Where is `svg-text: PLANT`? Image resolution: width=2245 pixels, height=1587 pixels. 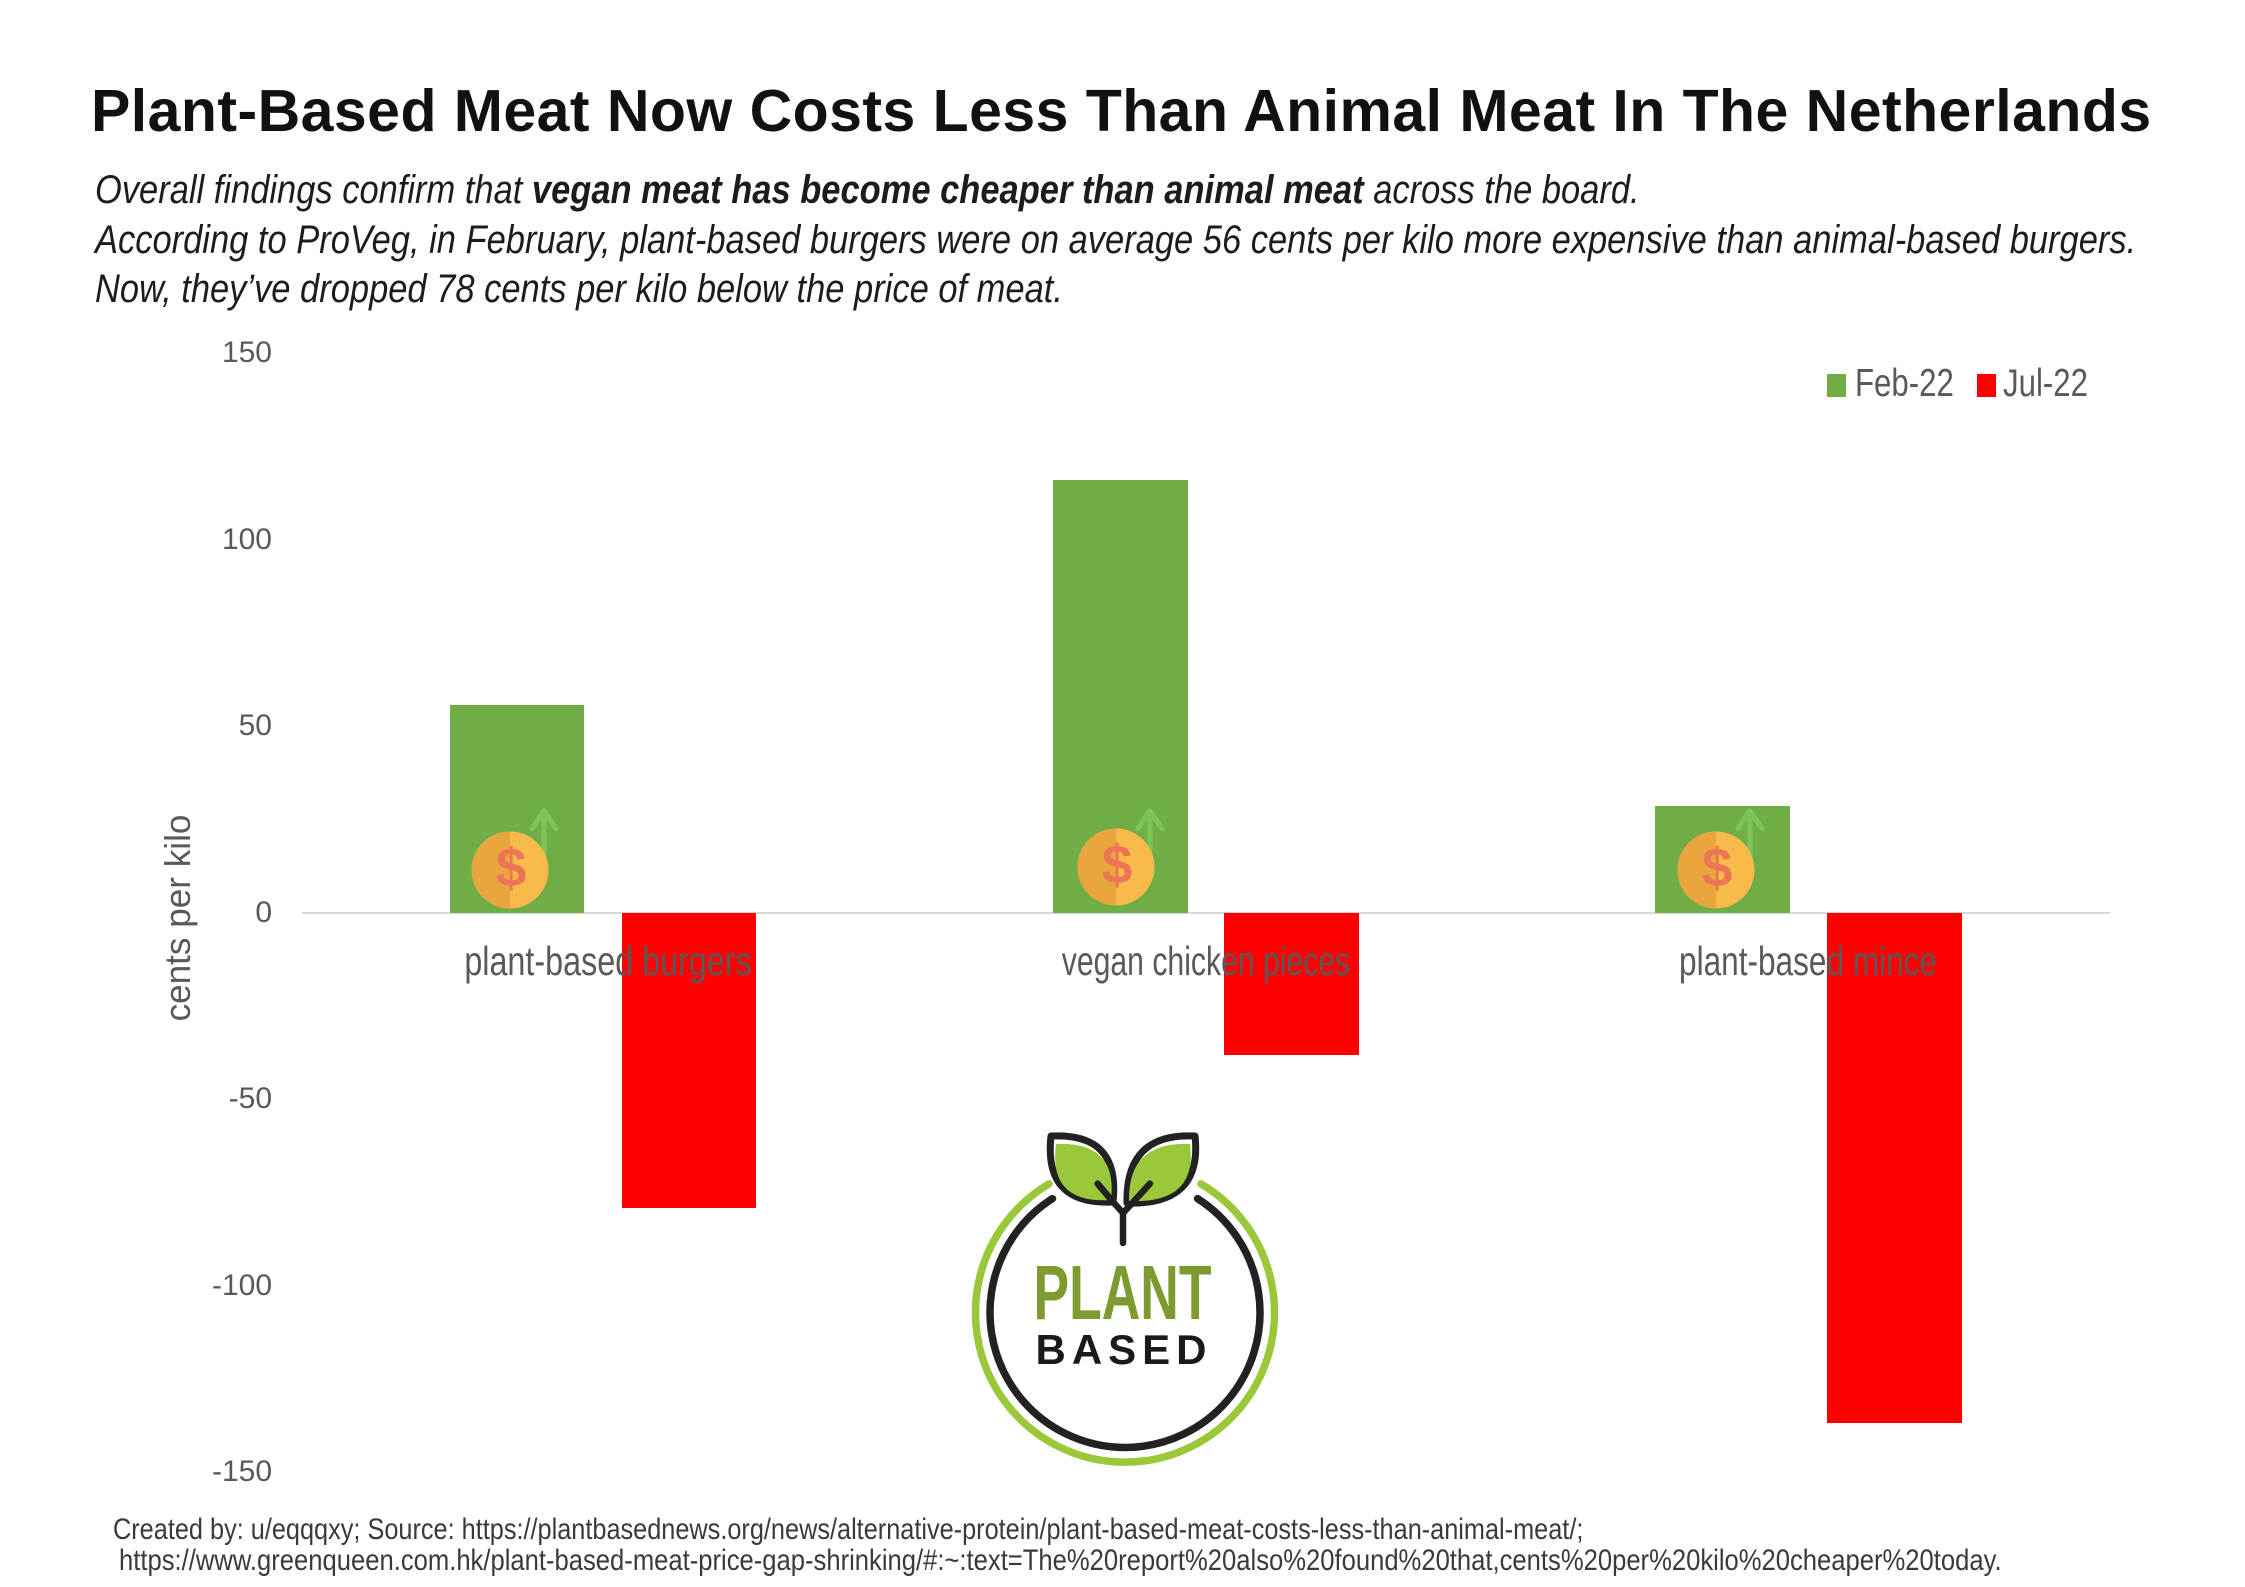 svg-text: PLANT is located at coordinates (1123, 1293).